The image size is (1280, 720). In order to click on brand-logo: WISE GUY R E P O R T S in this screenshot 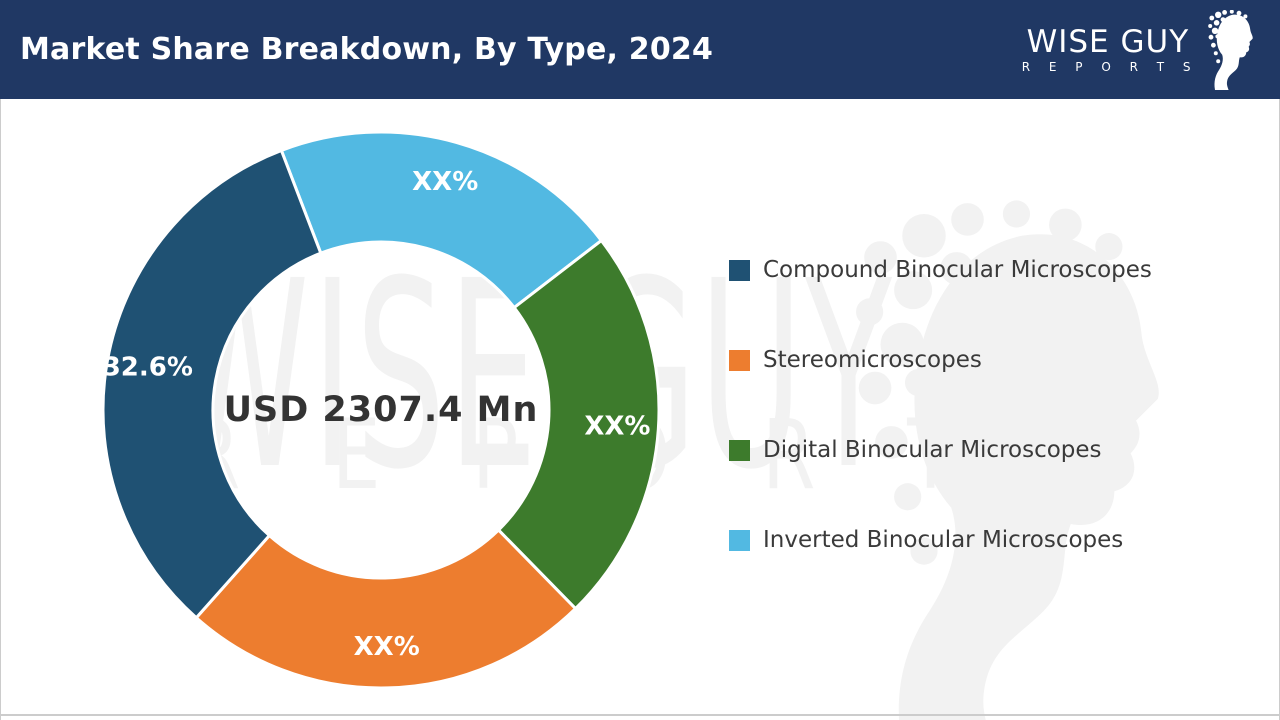, I will do `click(1140, 49)`.